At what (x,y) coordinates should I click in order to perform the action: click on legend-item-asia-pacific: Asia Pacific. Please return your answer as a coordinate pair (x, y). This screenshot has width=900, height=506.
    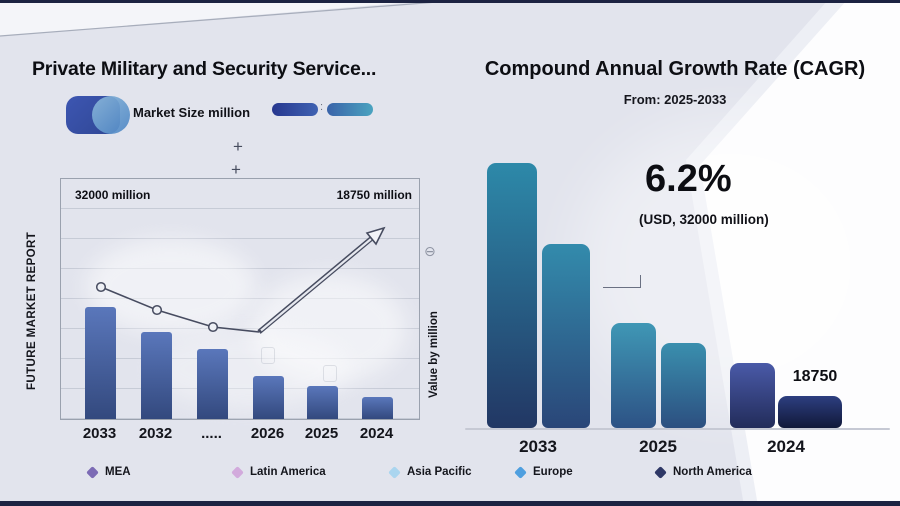
    Looking at the image, I should click on (430, 472).